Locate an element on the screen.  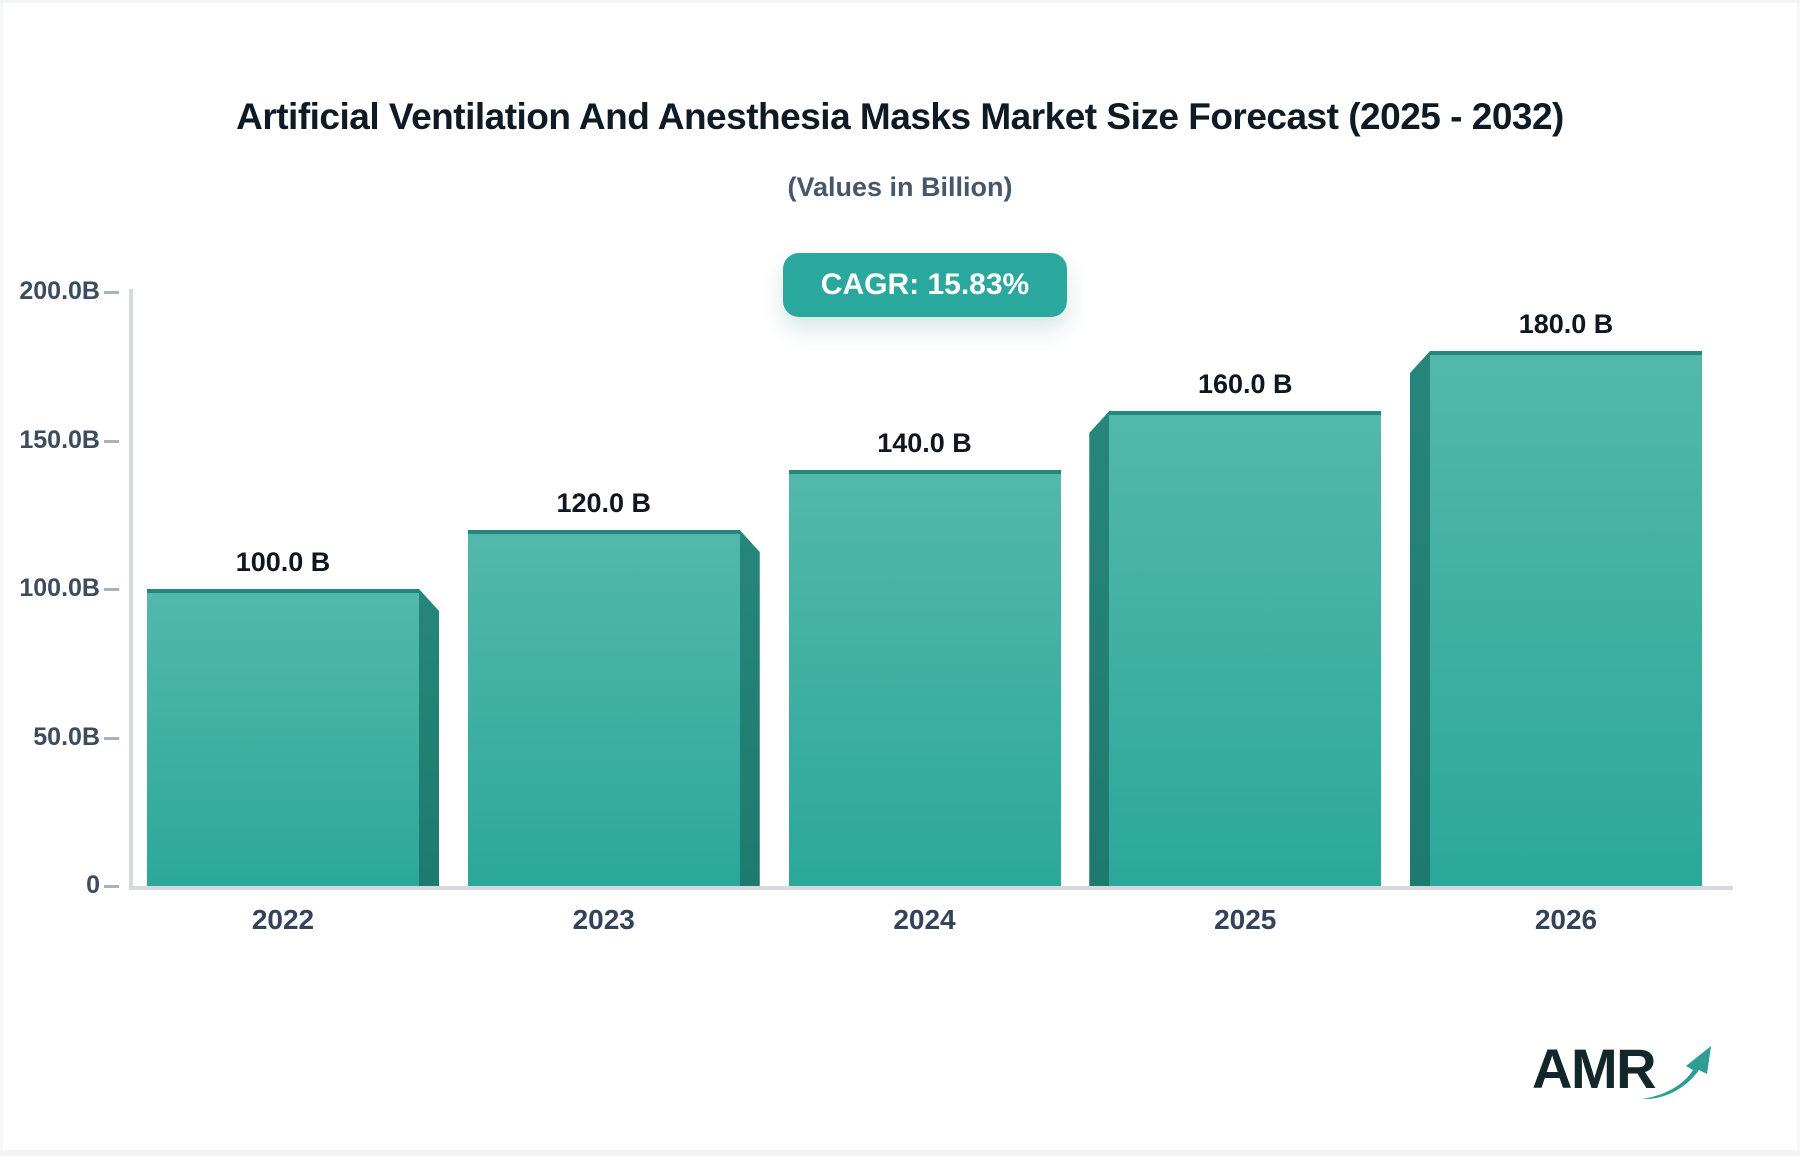
bar-value-label: 180.0 B is located at coordinates (1566, 324).